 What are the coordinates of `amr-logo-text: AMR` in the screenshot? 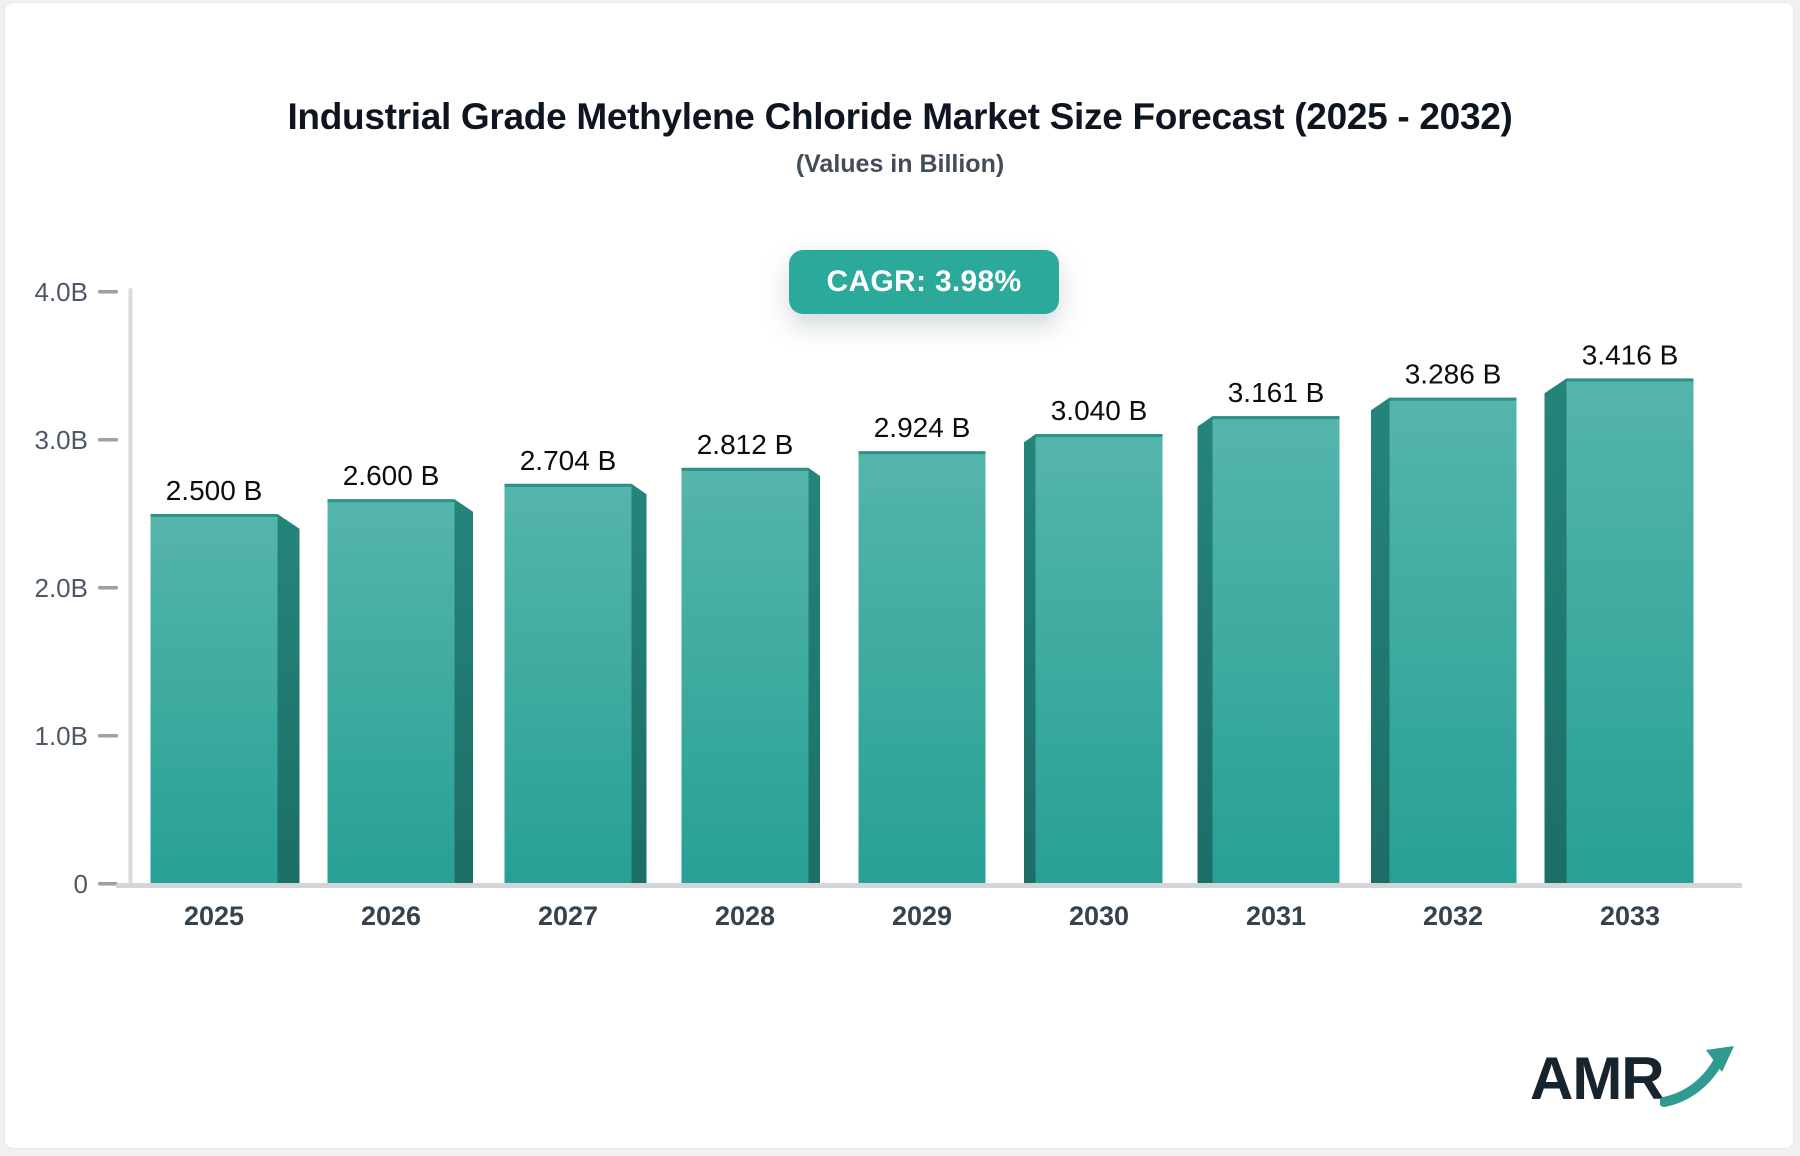 It's located at (1597, 1078).